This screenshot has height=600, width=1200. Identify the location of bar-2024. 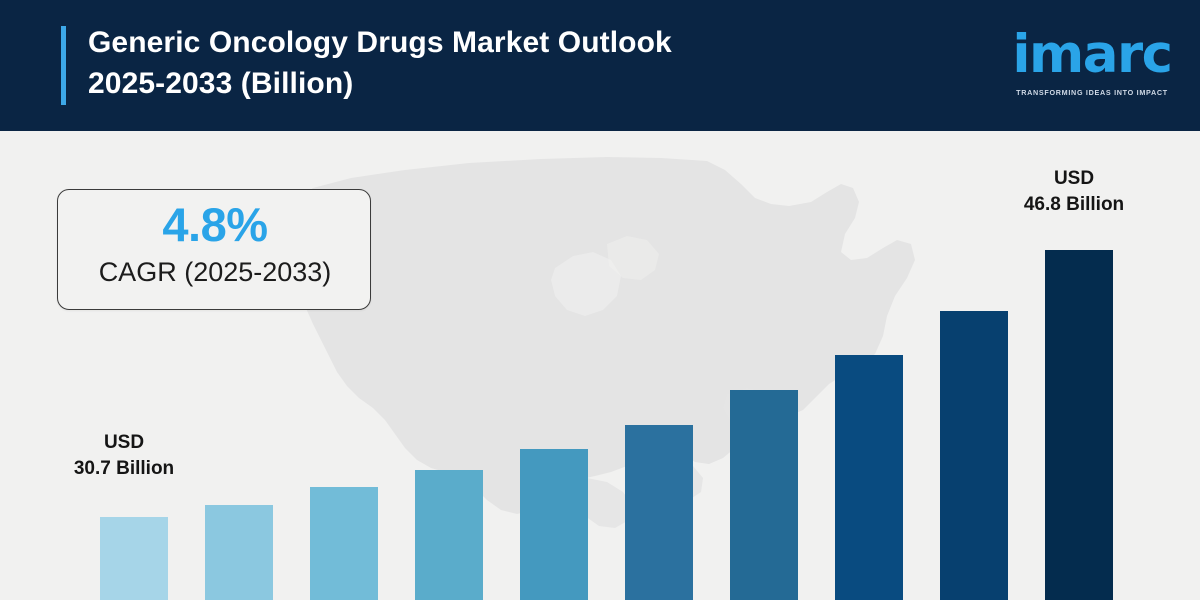
(134, 558).